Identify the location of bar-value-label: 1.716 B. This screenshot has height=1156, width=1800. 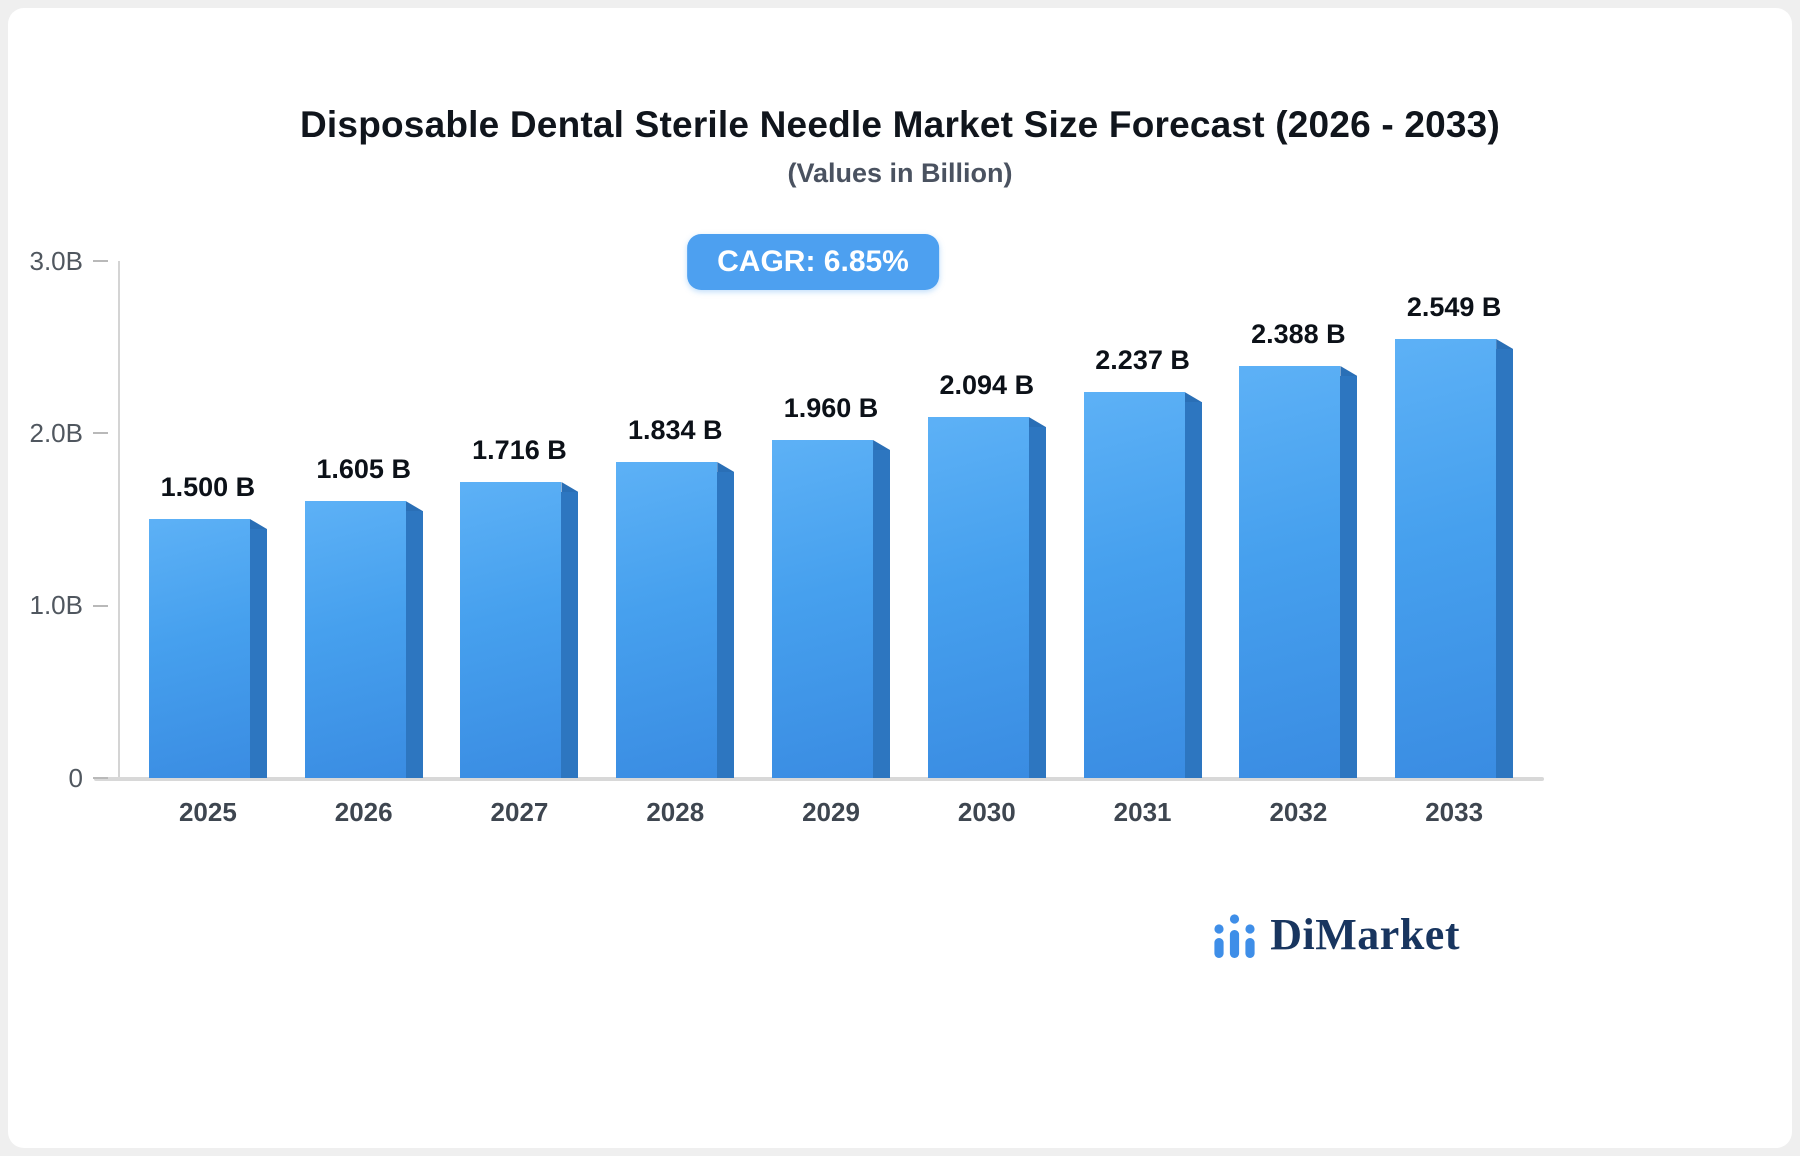
(519, 450).